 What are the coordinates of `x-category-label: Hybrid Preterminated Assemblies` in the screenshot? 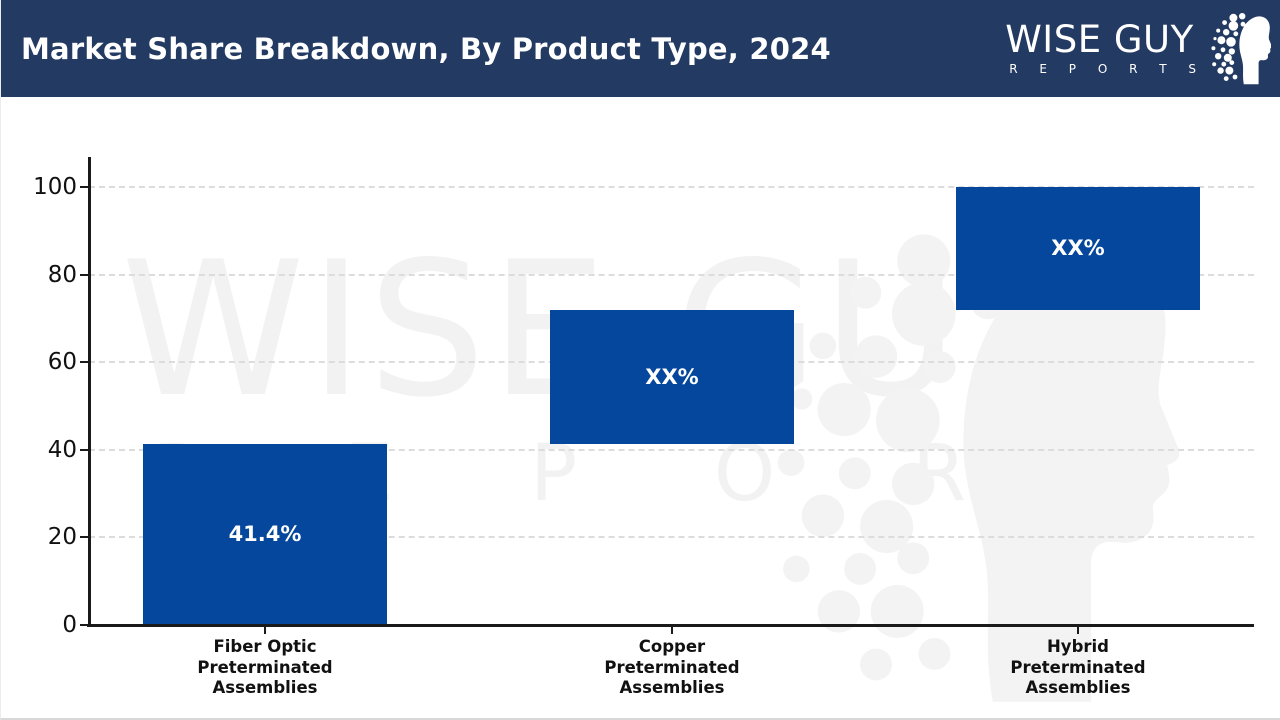 It's located at (1078, 668).